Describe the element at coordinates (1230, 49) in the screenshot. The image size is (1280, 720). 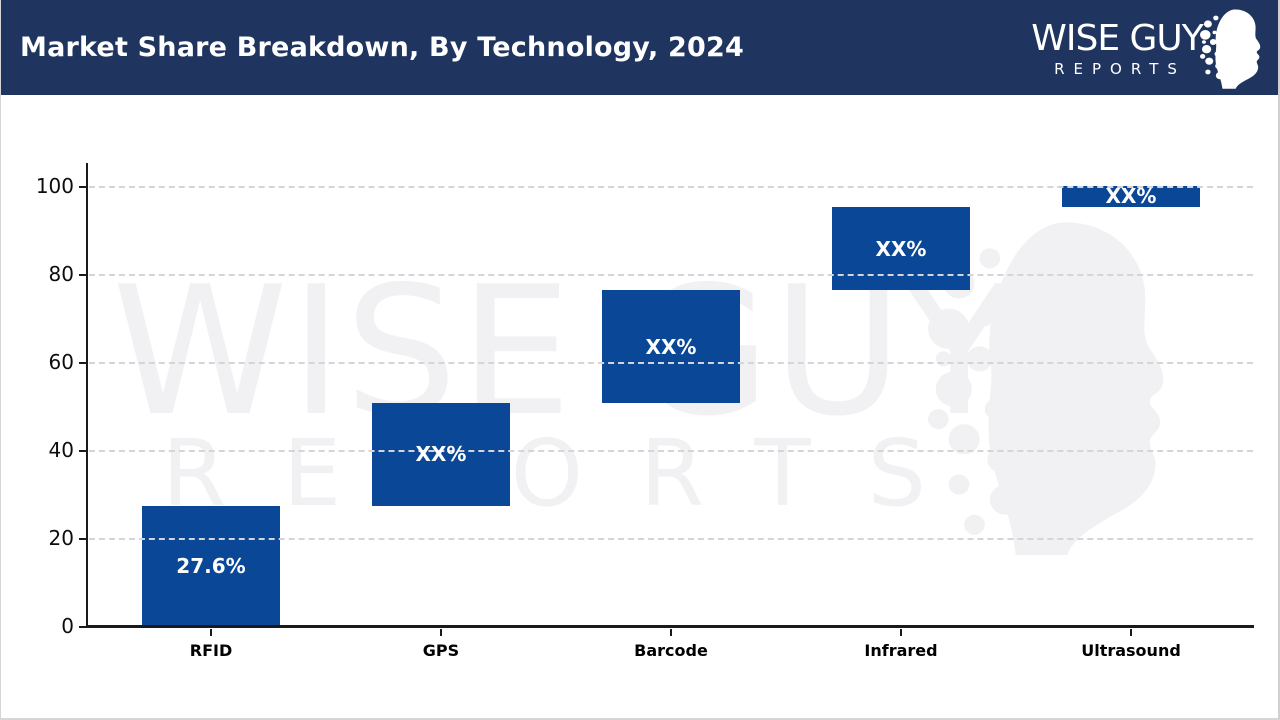
I see `logo-head-icon` at that location.